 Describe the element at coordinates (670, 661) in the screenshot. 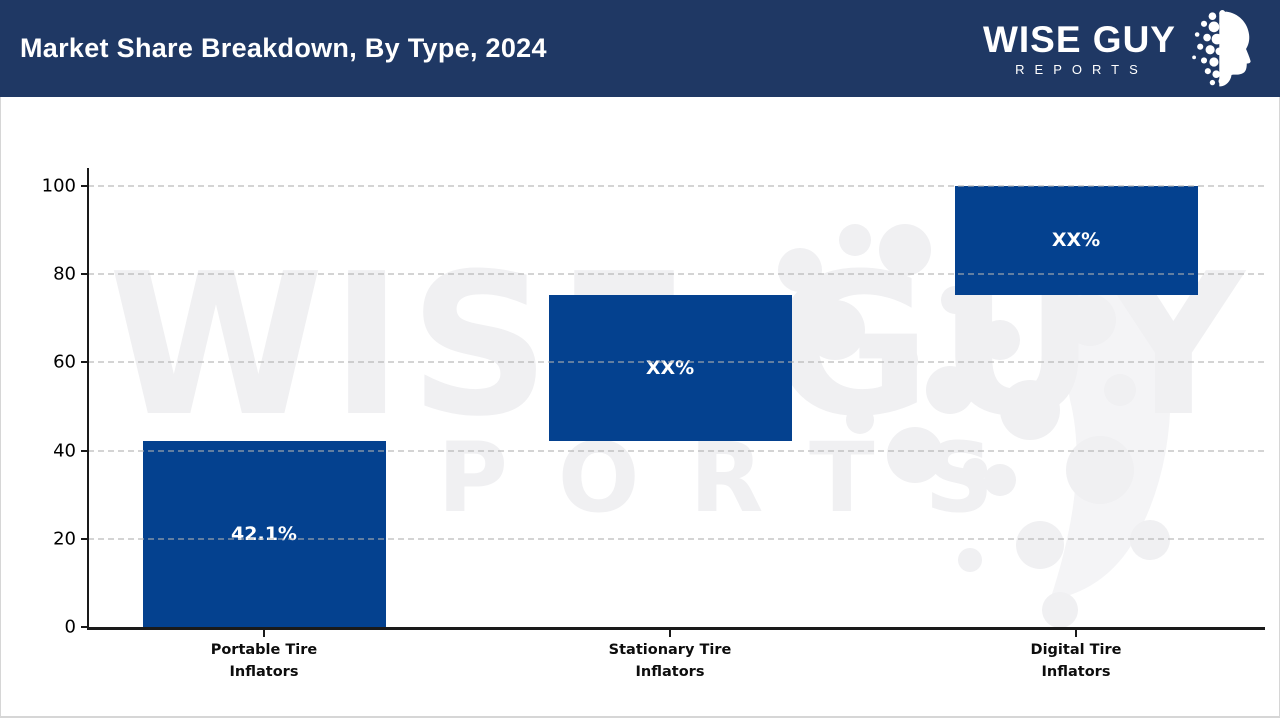

I see `x-category-label: Stationary Tire Inflators` at that location.